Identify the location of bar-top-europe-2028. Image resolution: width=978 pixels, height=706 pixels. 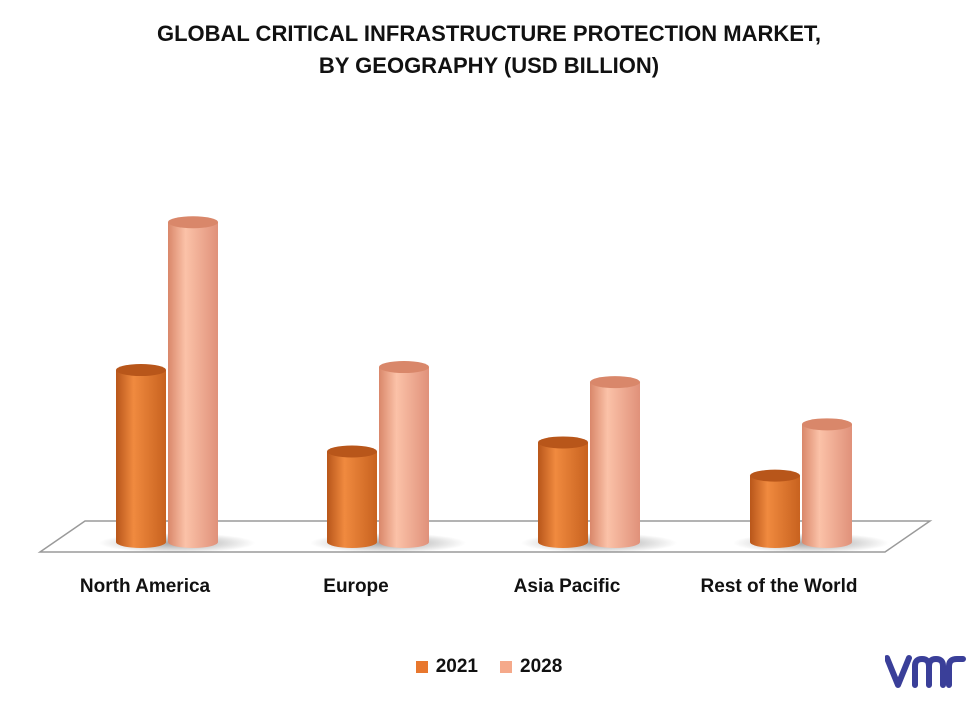
(404, 367).